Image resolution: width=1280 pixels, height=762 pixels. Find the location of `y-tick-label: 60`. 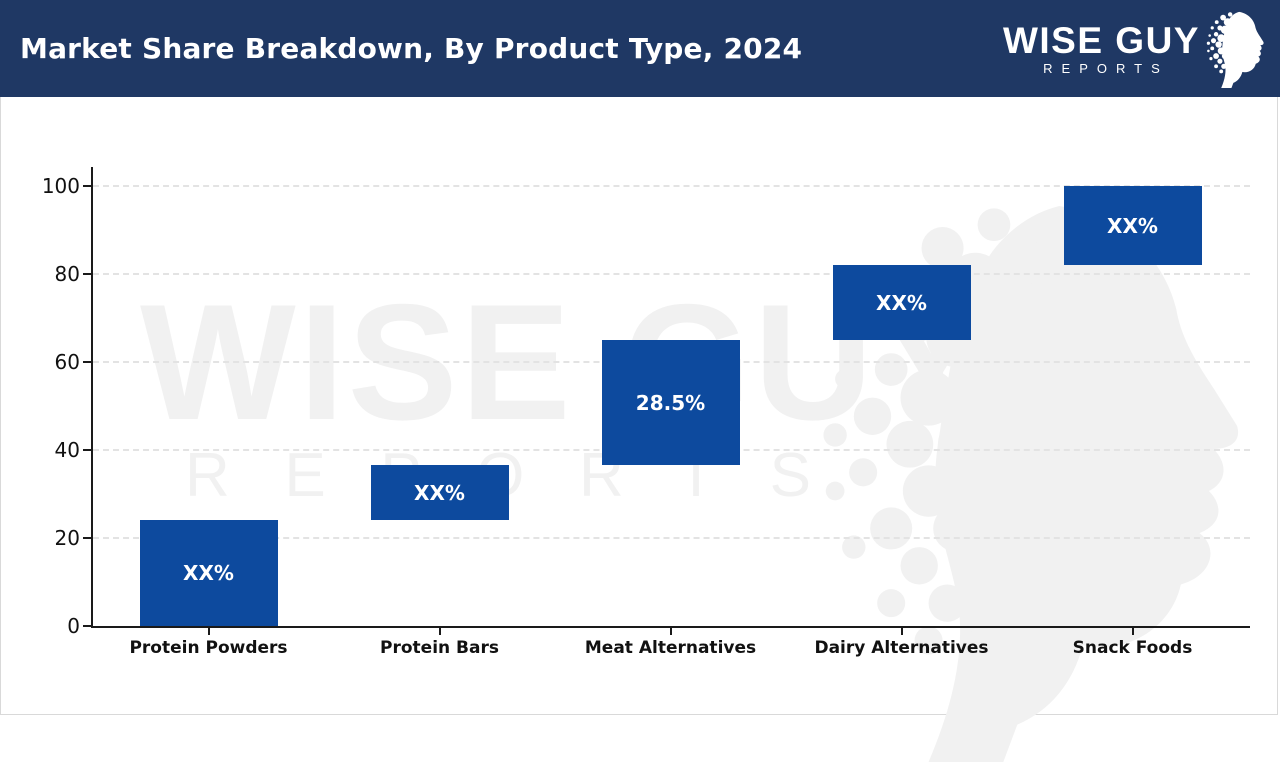

y-tick-label: 60 is located at coordinates (67, 362).